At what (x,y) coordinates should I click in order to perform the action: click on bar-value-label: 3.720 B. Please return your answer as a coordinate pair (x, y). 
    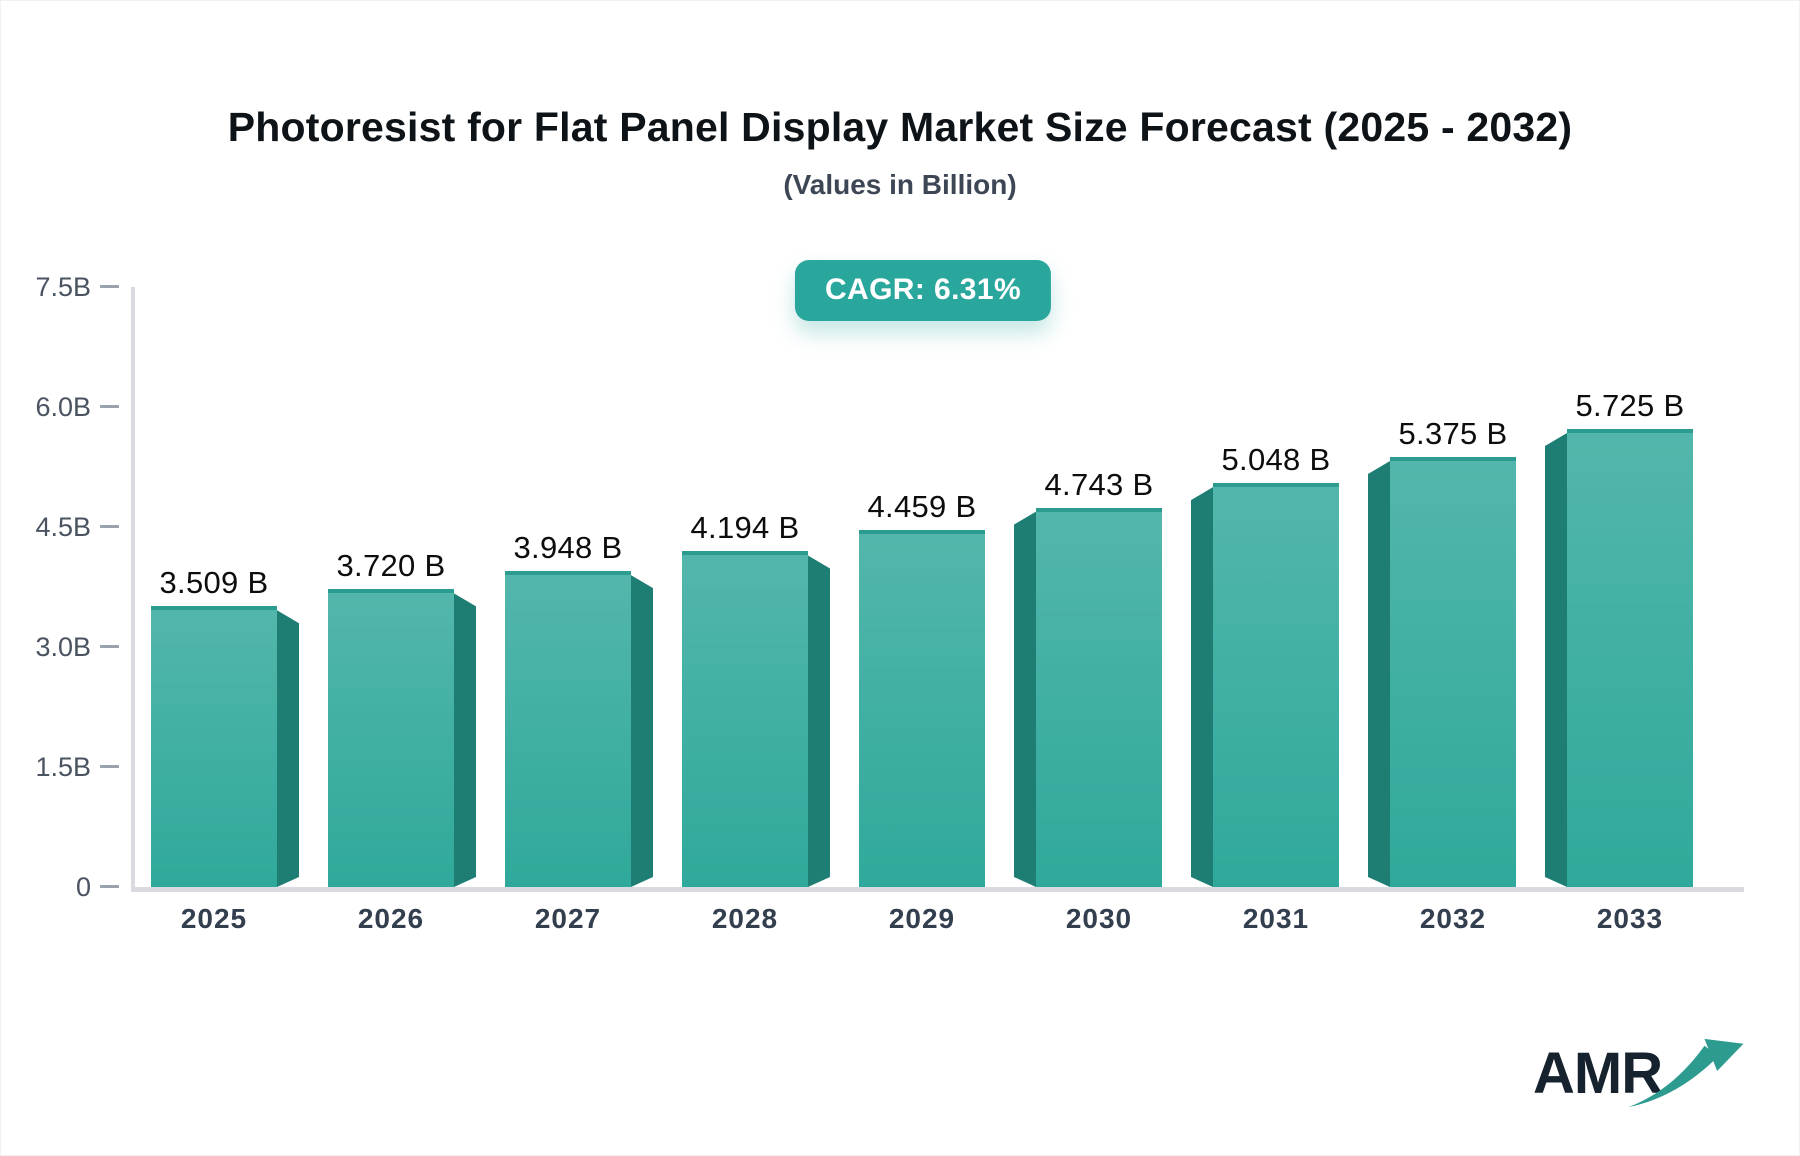
    Looking at the image, I should click on (391, 566).